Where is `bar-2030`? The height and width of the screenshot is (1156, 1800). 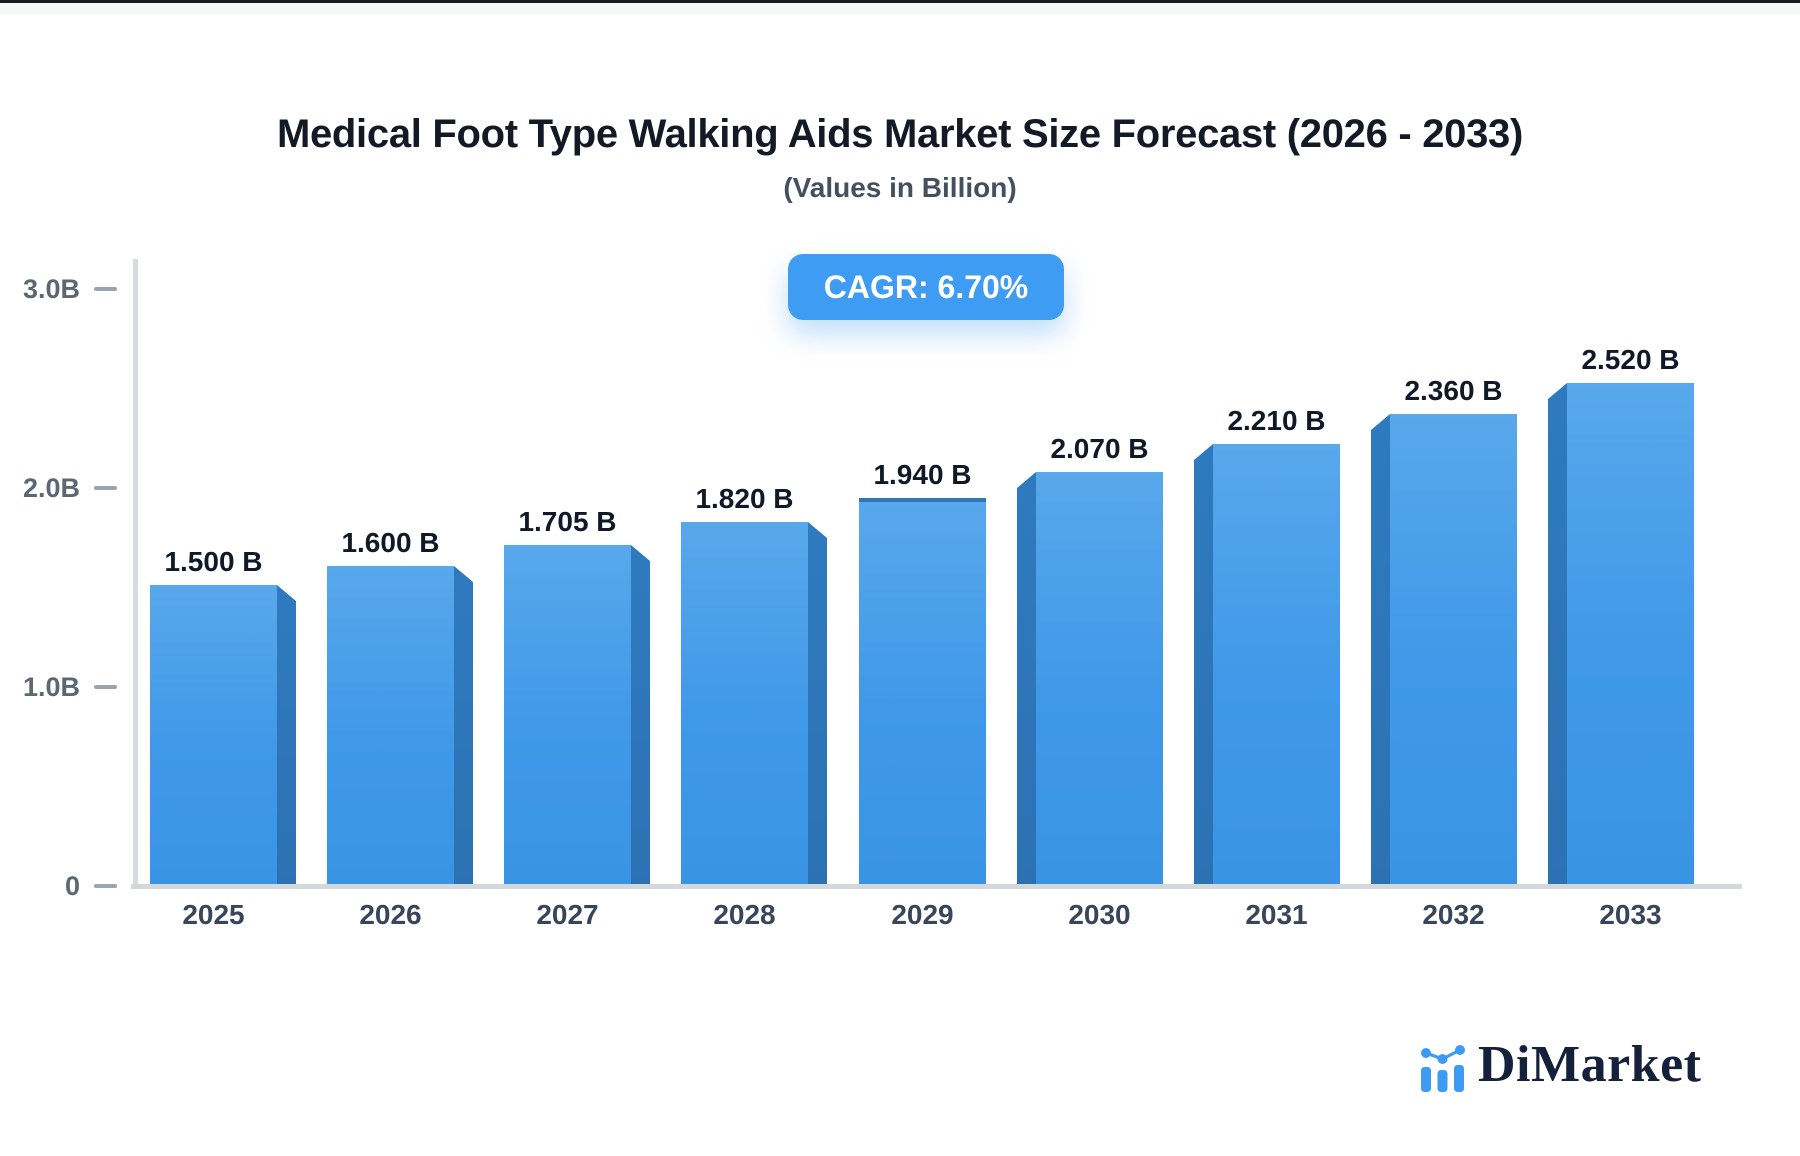
bar-2030 is located at coordinates (1099, 678).